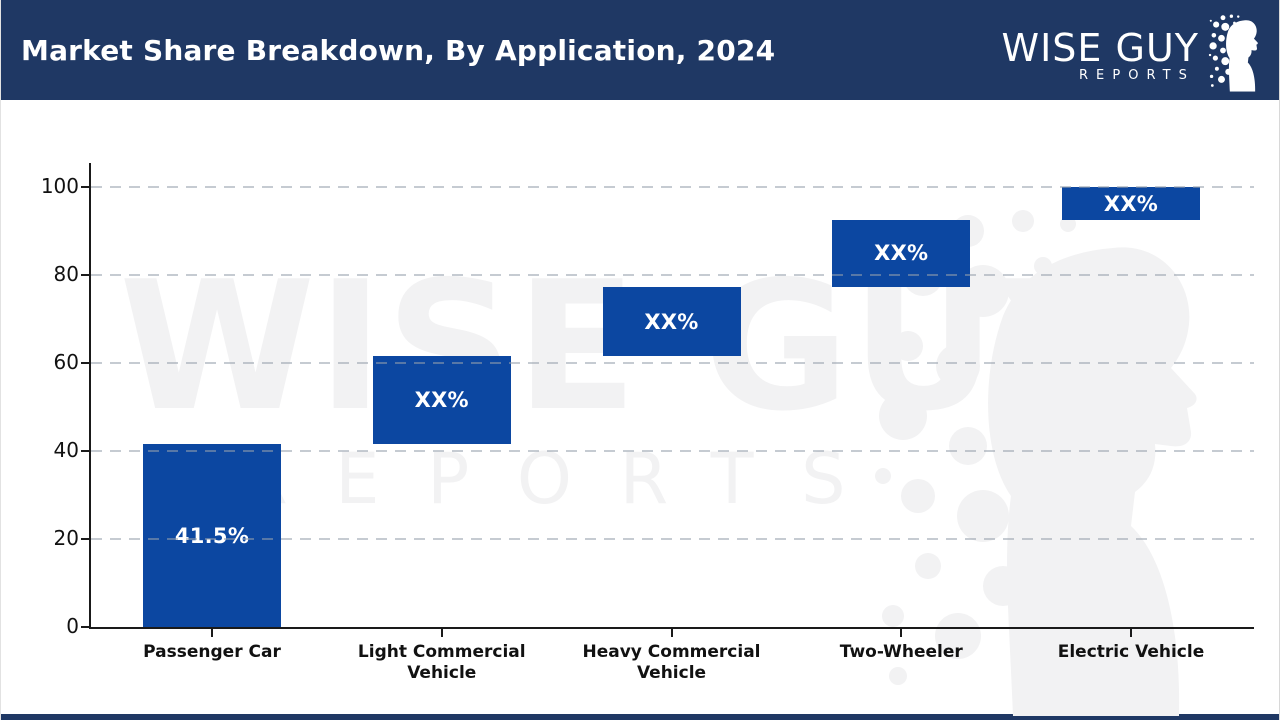 The image size is (1280, 720). Describe the element at coordinates (671, 628) in the screenshot. I see `x-axis-line` at that location.